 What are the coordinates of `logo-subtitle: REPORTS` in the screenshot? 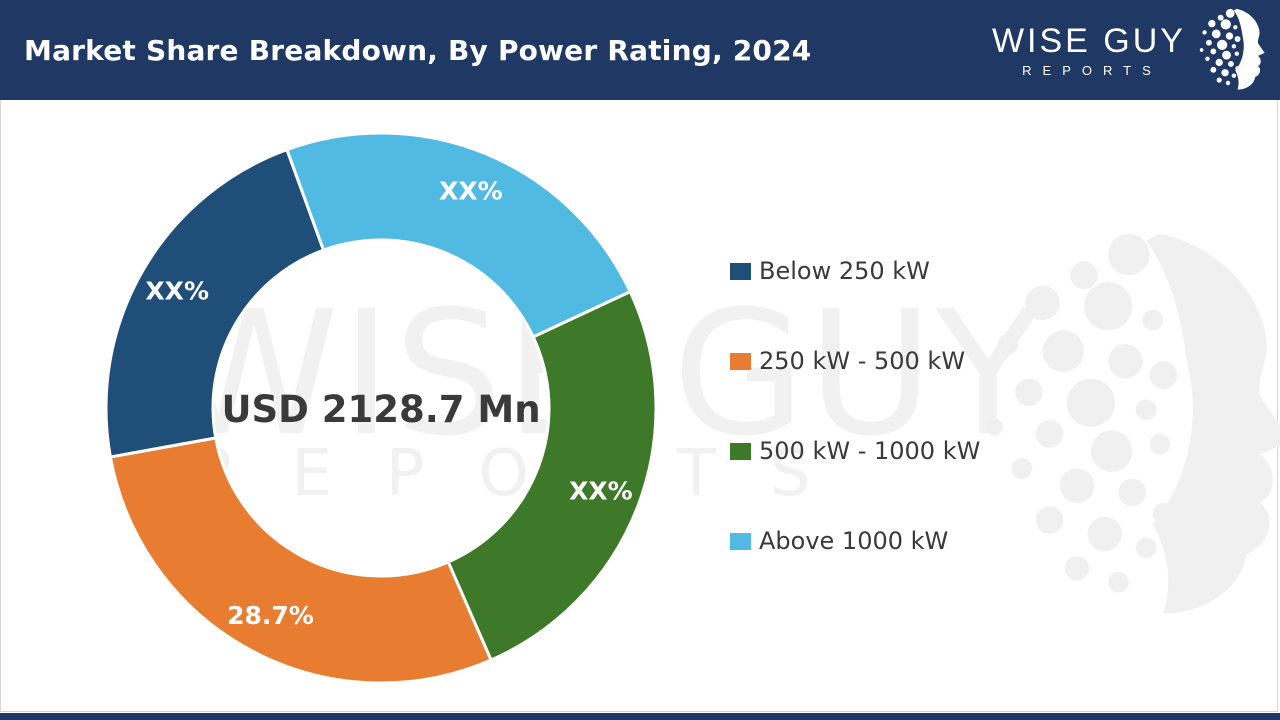 It's located at (1092, 70).